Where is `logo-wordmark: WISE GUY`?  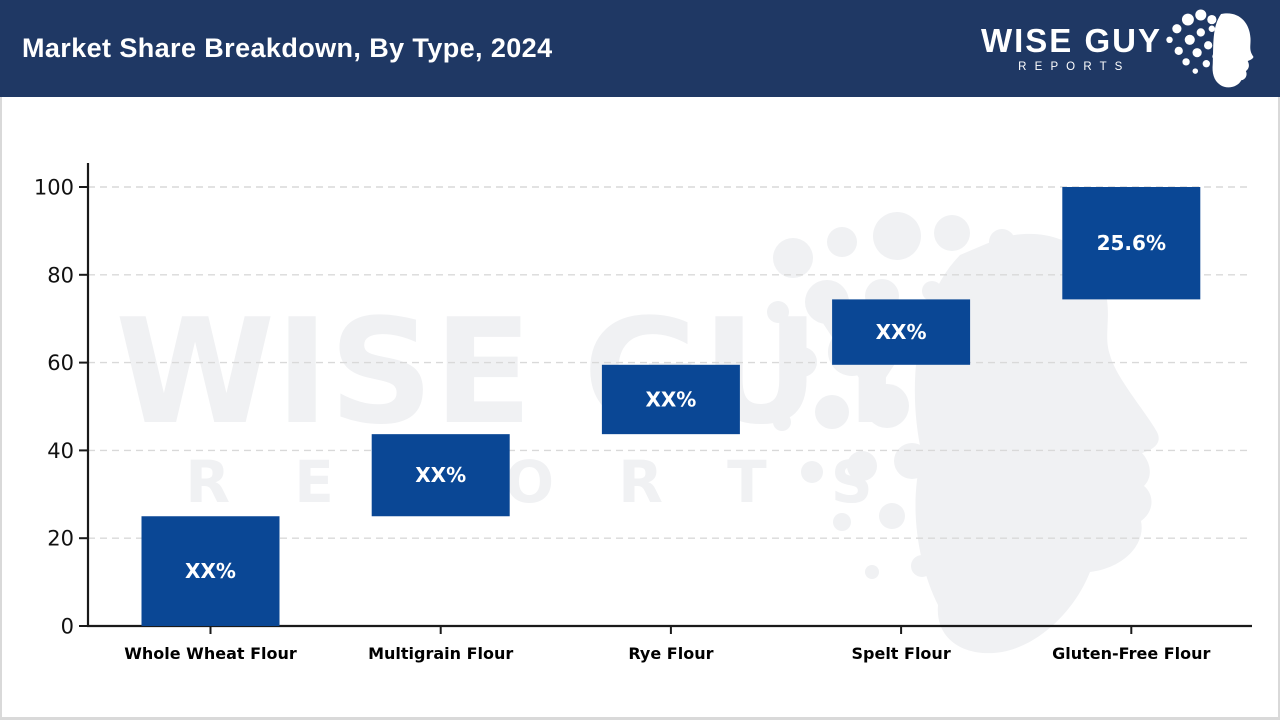
logo-wordmark: WISE GUY is located at coordinates (1071, 40).